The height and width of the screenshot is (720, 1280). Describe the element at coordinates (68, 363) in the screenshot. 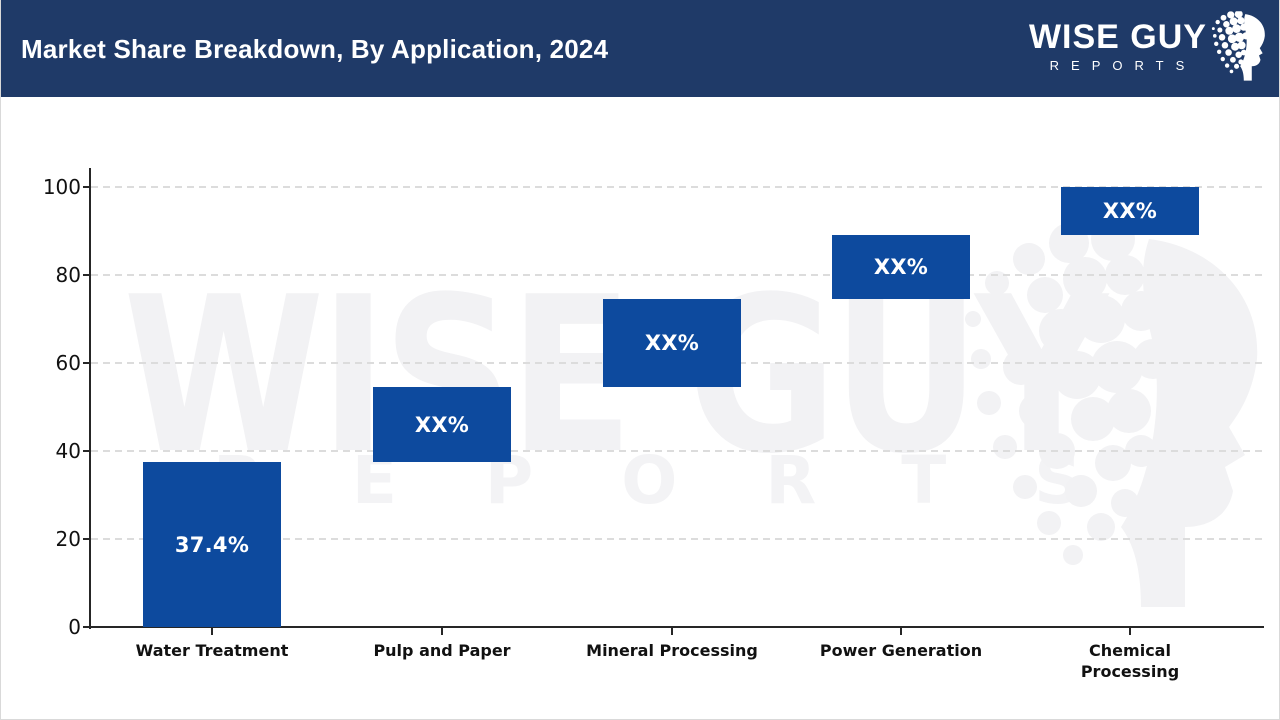

I see `y-tick-label: 60` at that location.